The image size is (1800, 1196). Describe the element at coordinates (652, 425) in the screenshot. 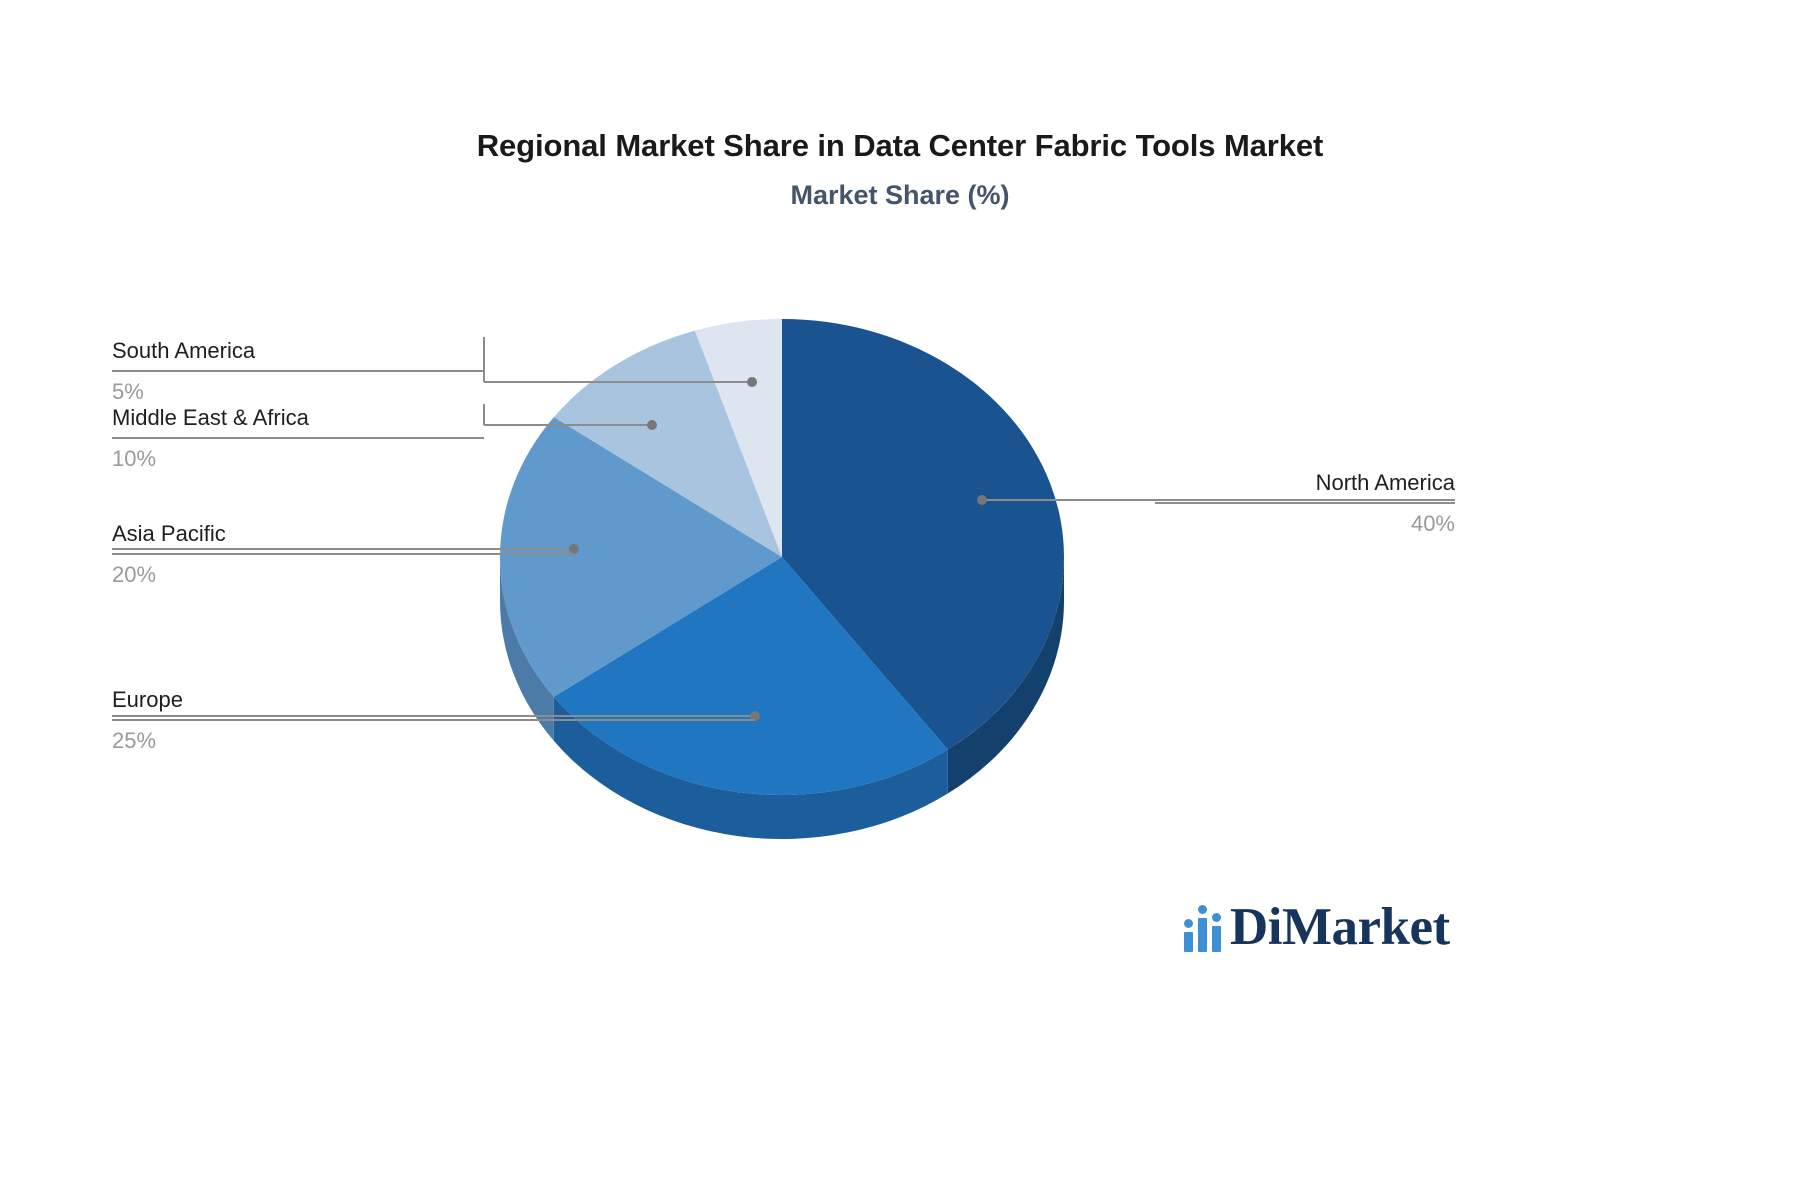

I see `leader-dot-middle-east-africa` at that location.